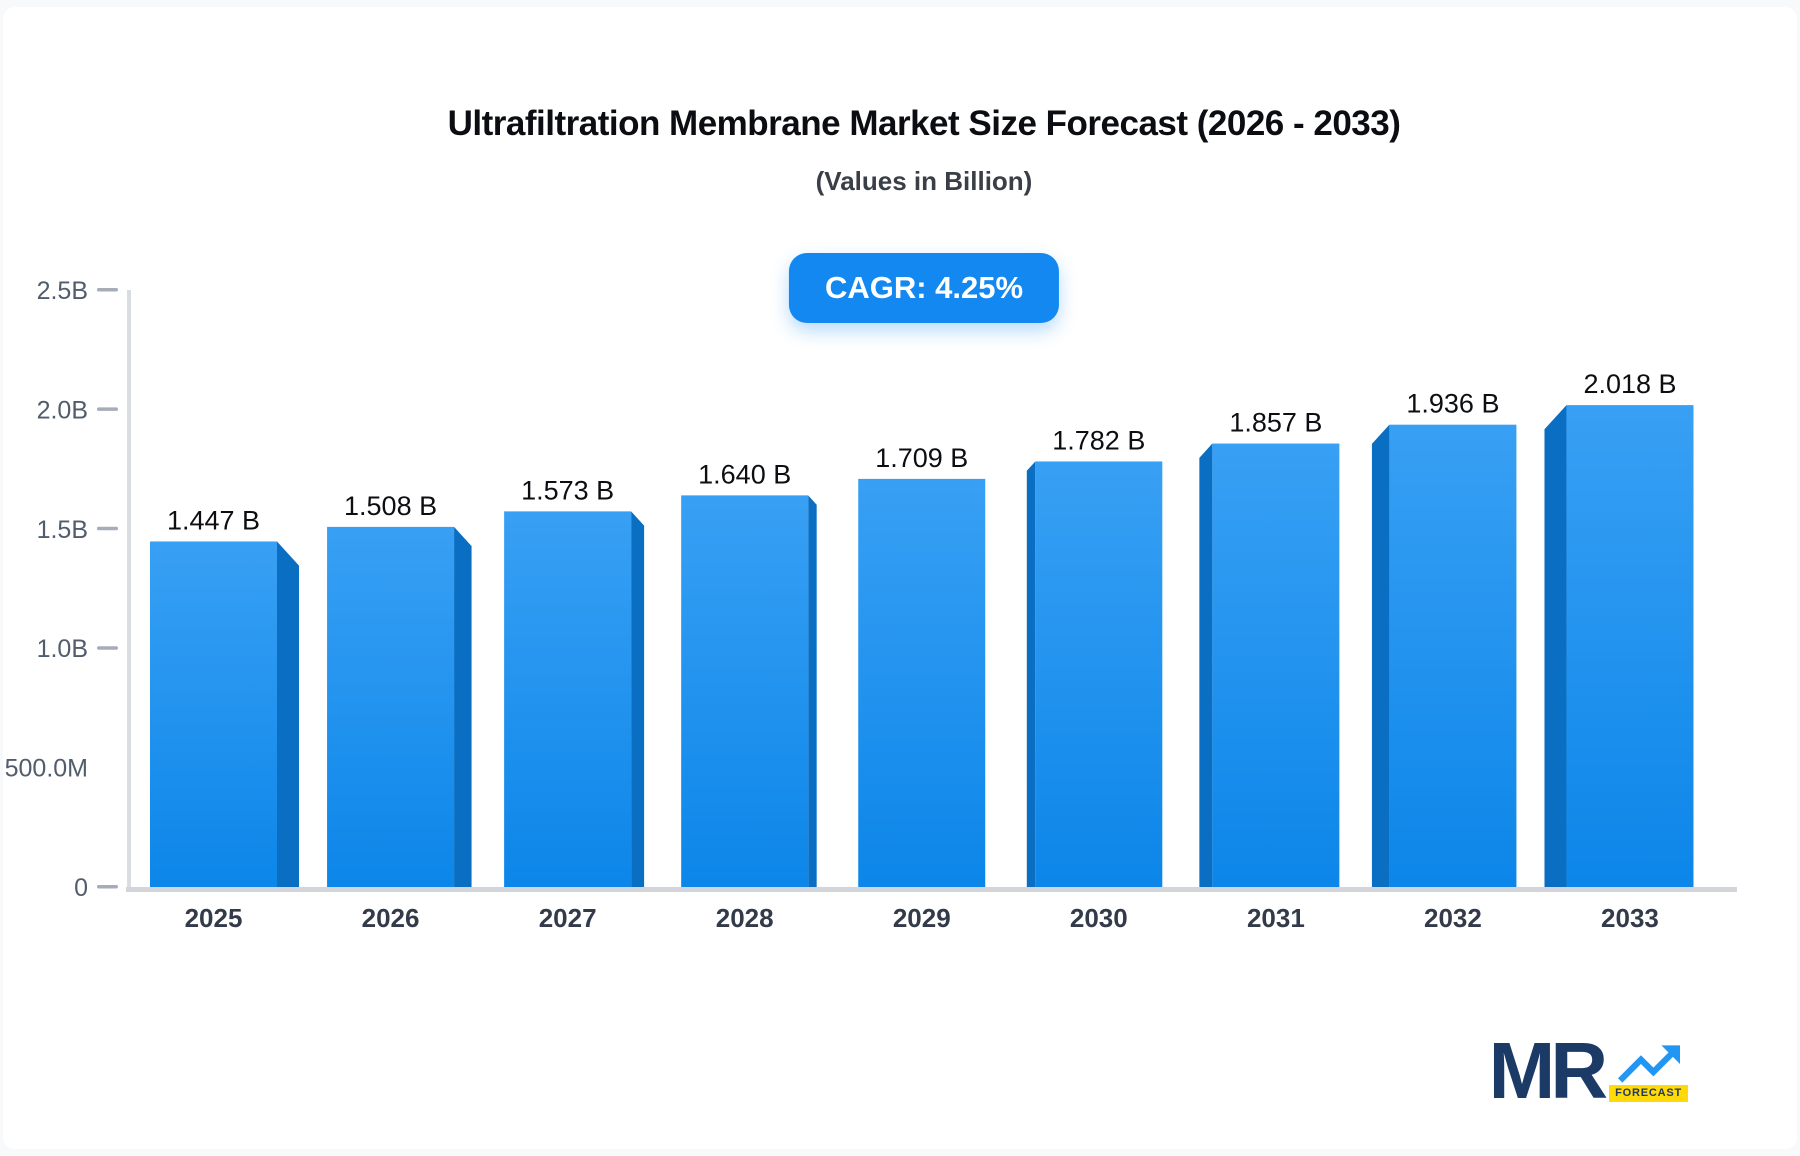 This screenshot has height=1156, width=1800. Describe the element at coordinates (1099, 918) in the screenshot. I see `x-category-label: 2030` at that location.